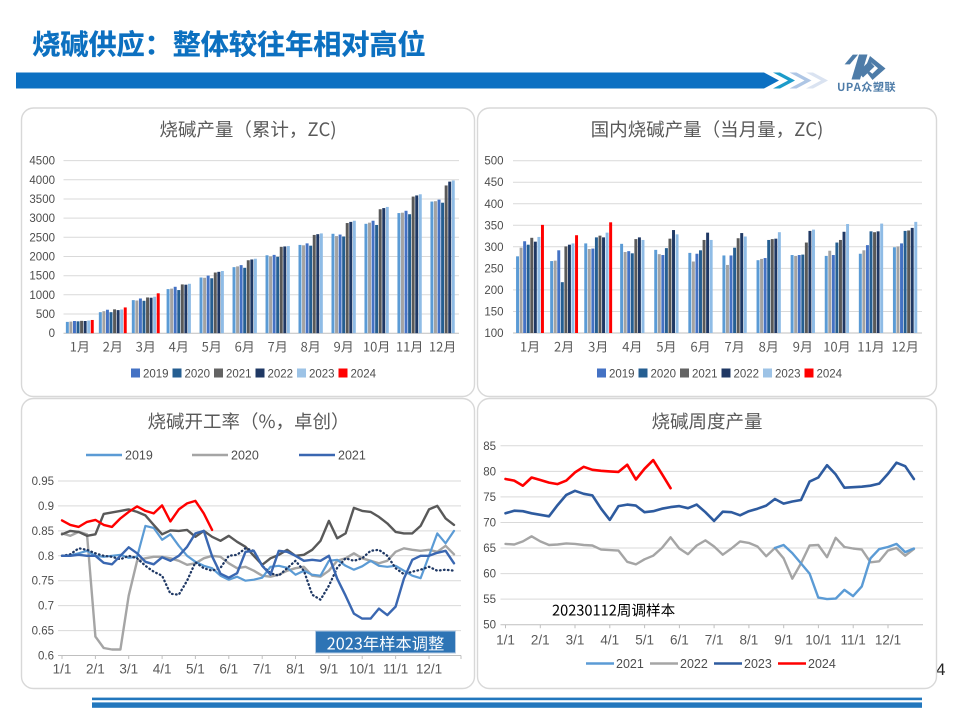 The image size is (960, 720). What do you see at coordinates (42, 200) in the screenshot?
I see `svg-text: 3500` at bounding box center [42, 200].